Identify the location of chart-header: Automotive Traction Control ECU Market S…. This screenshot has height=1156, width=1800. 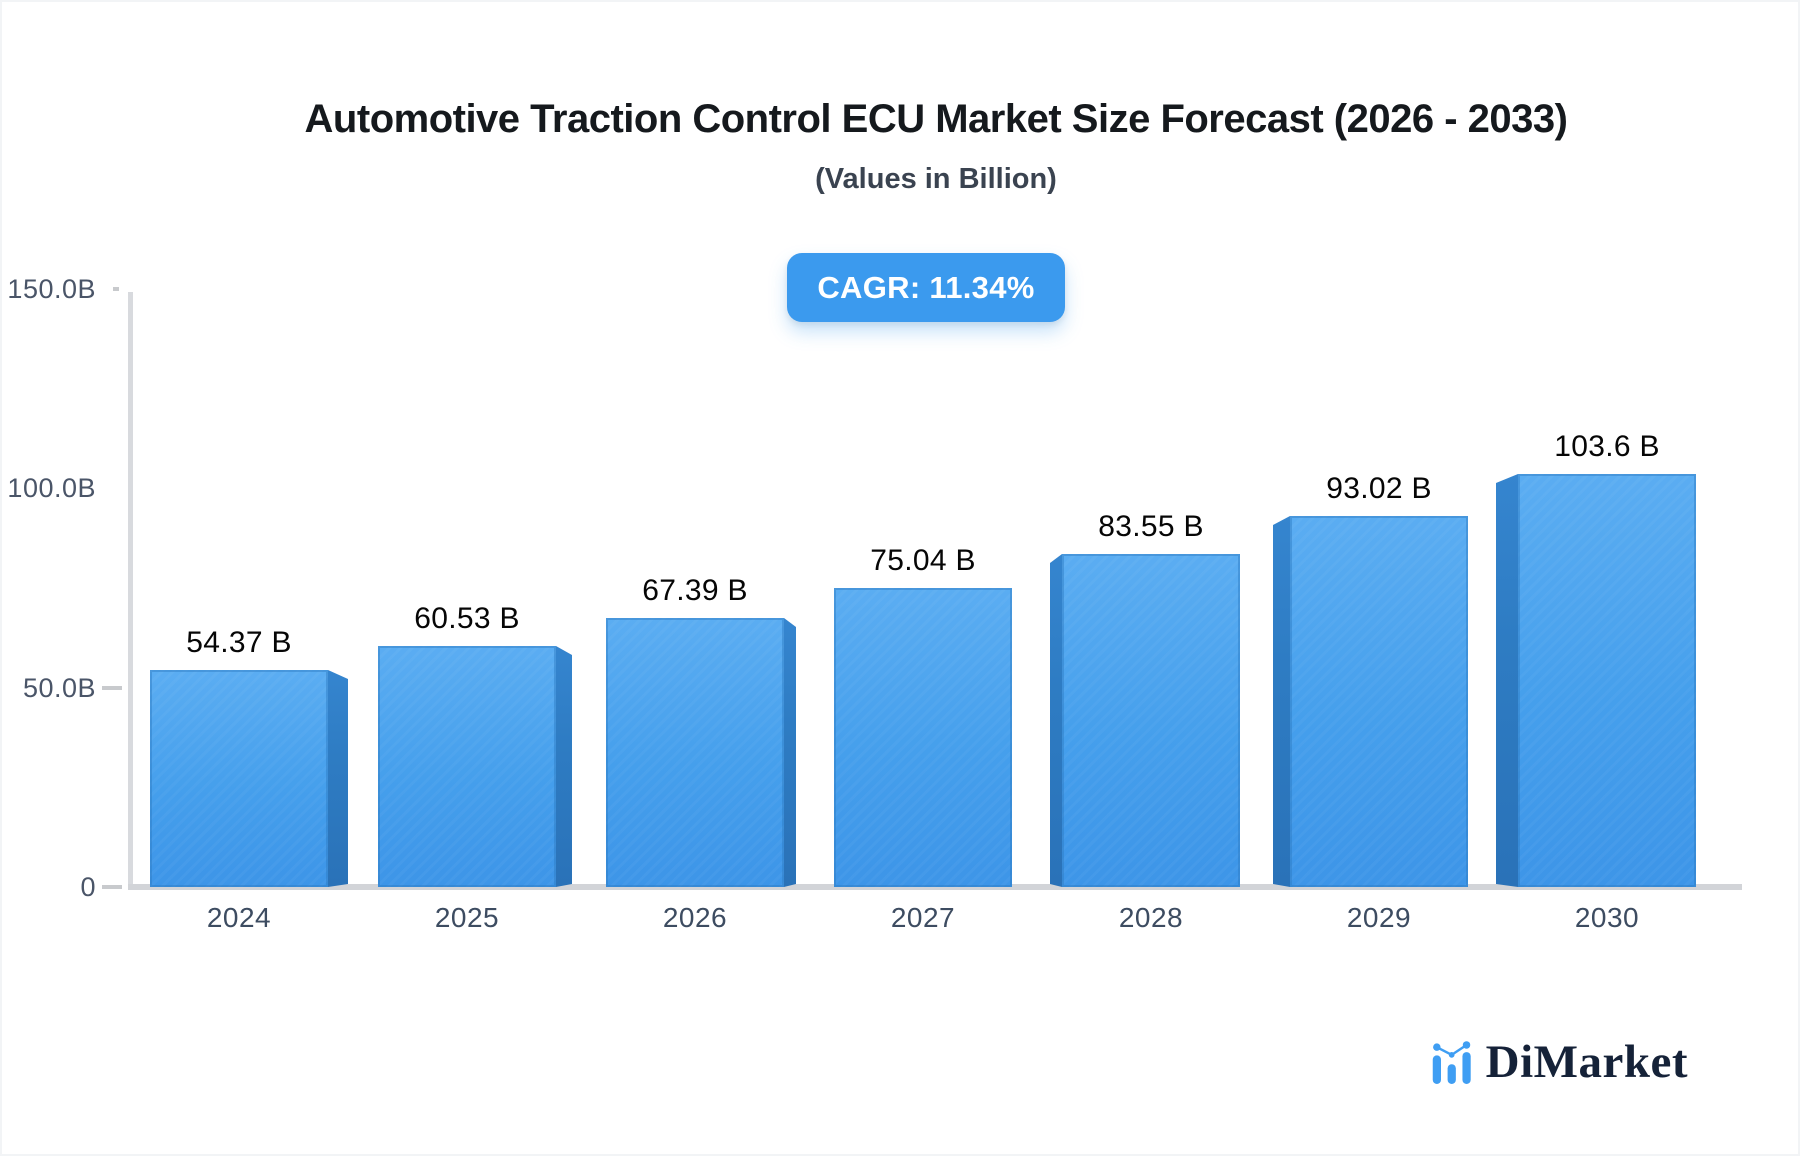
(936, 146).